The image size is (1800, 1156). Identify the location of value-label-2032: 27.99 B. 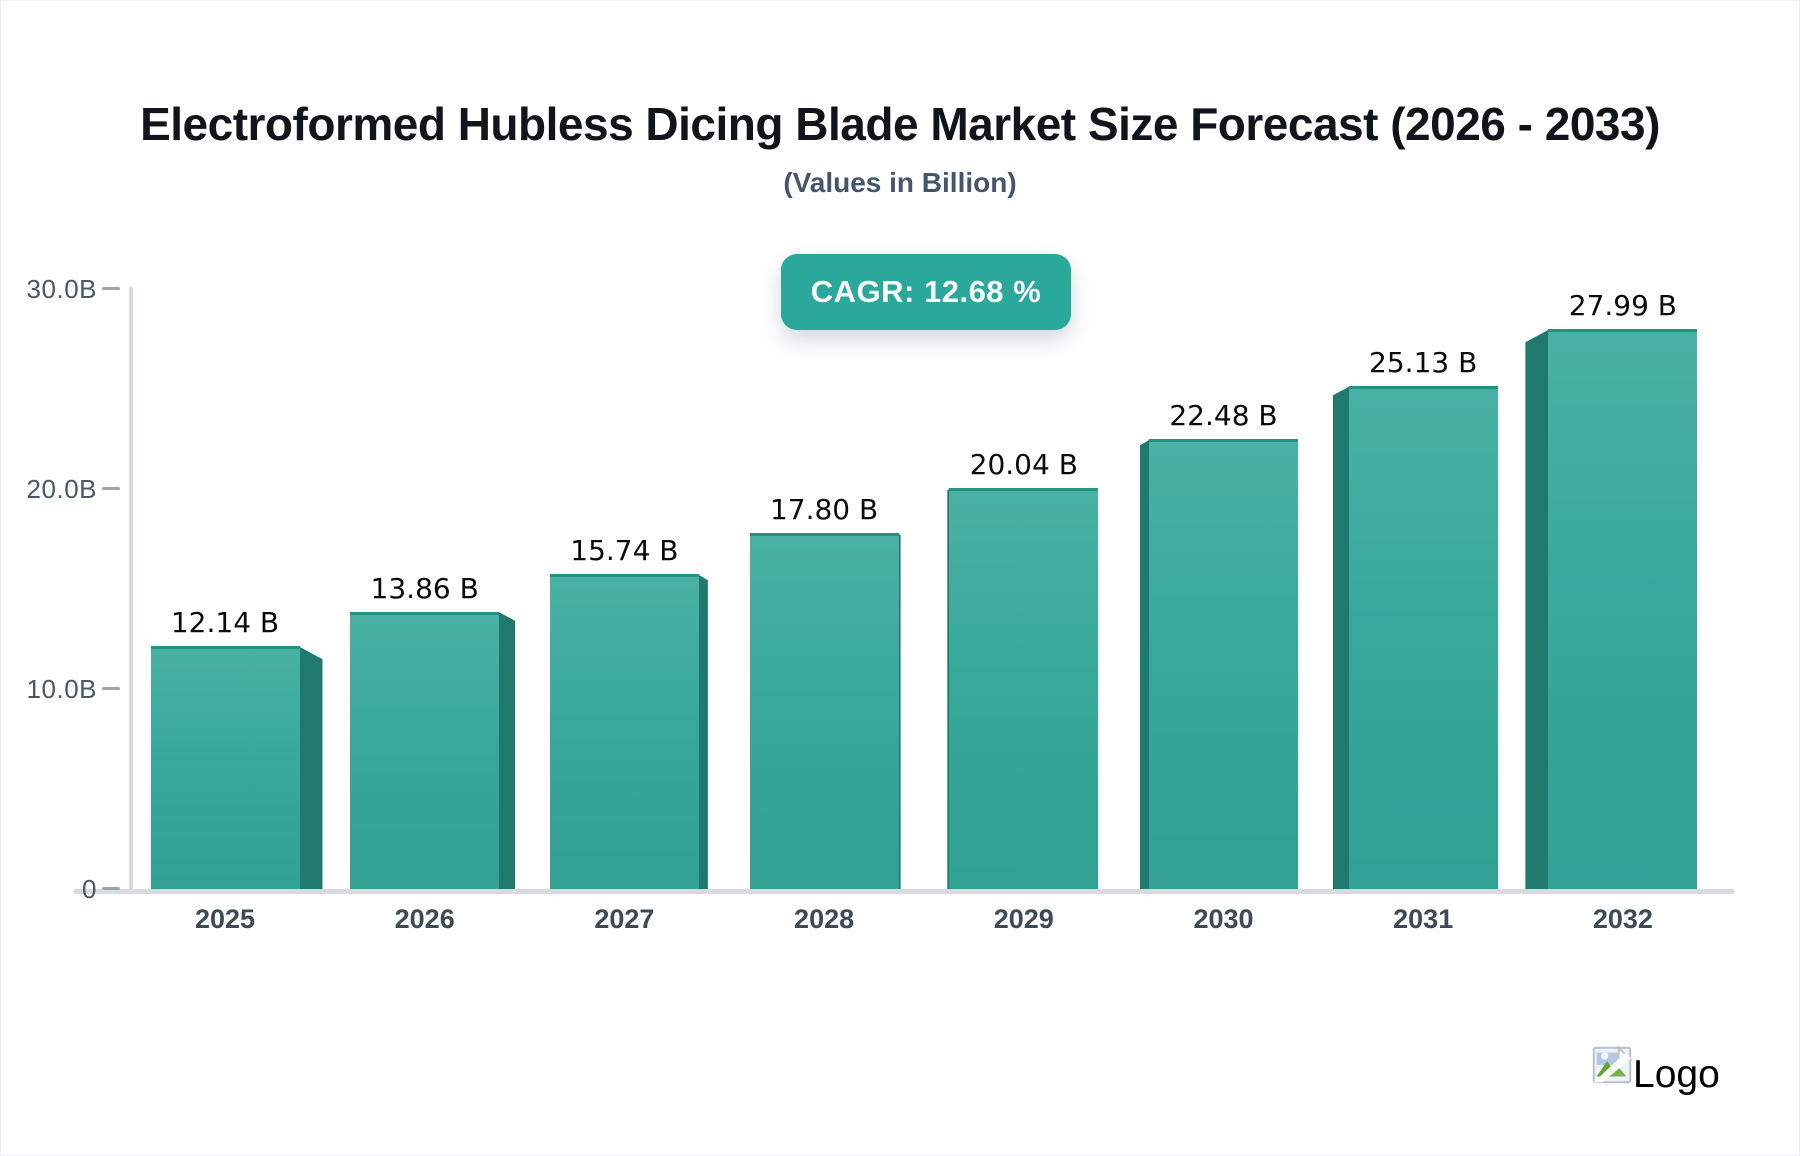
(1623, 306).